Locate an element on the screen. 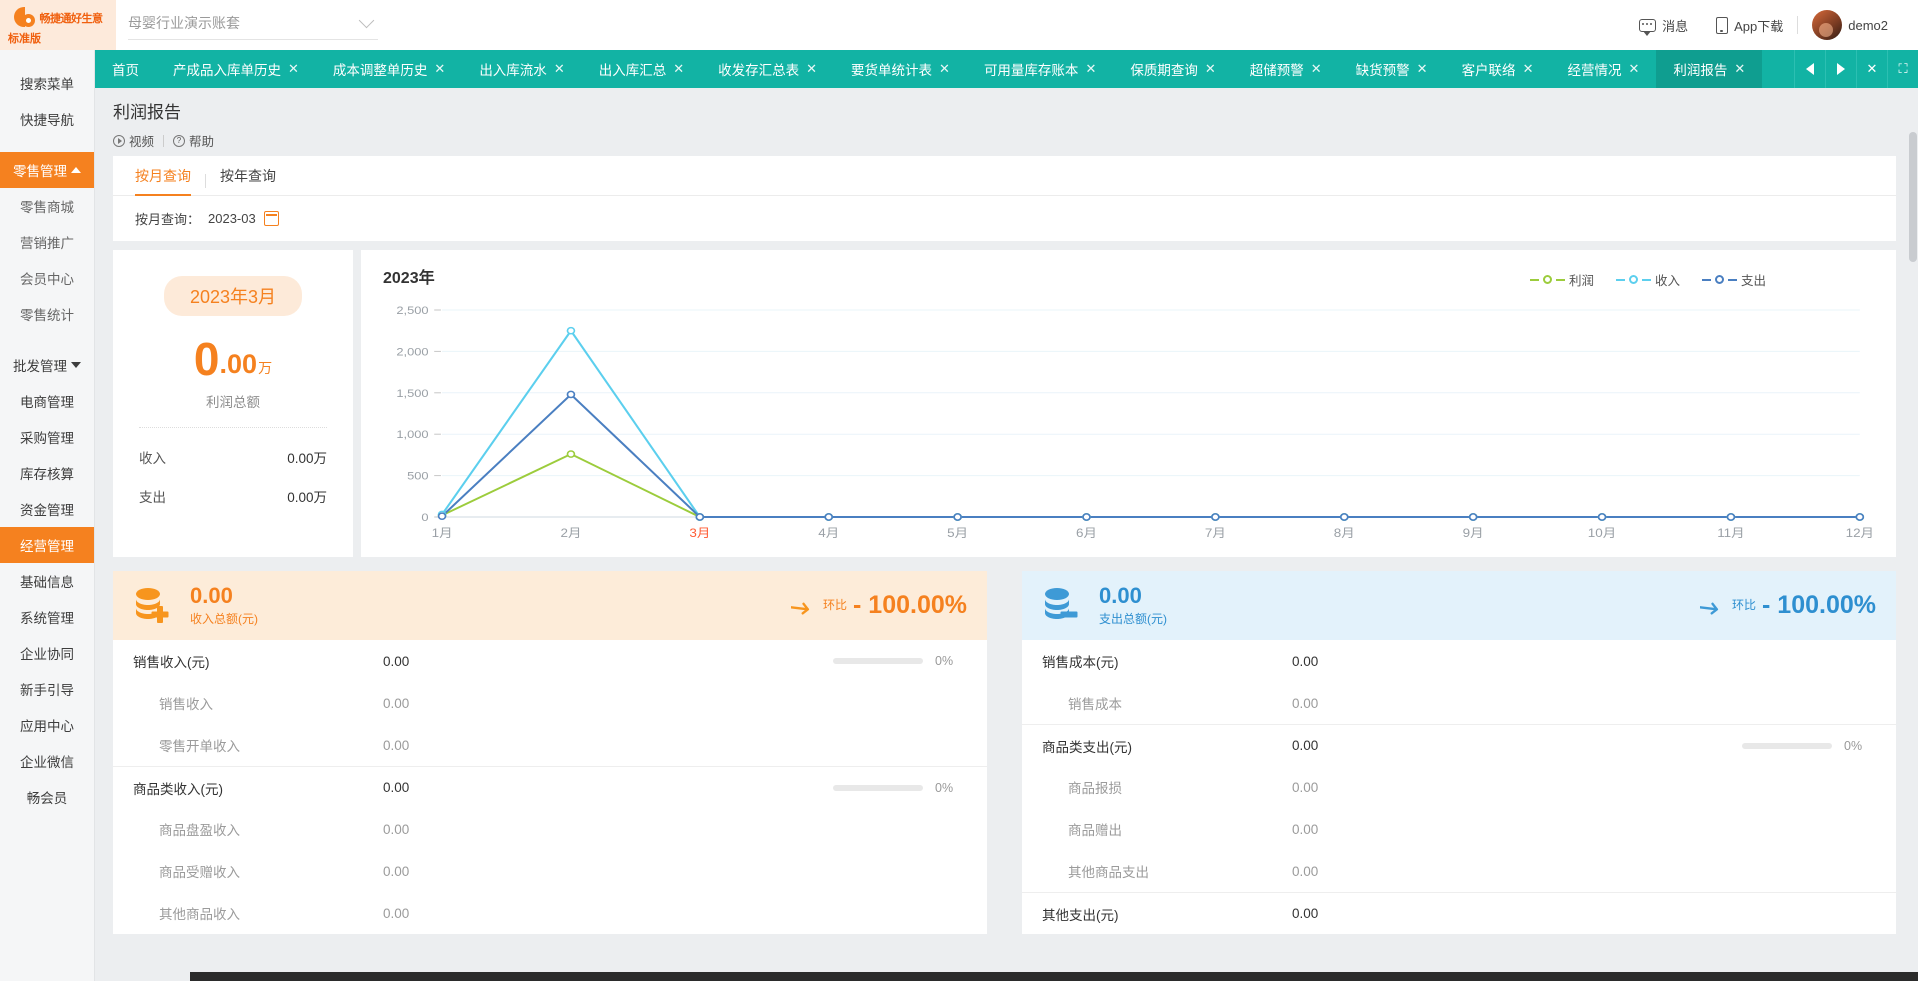 This screenshot has height=981, width=1918. play-icon is located at coordinates (119, 140).